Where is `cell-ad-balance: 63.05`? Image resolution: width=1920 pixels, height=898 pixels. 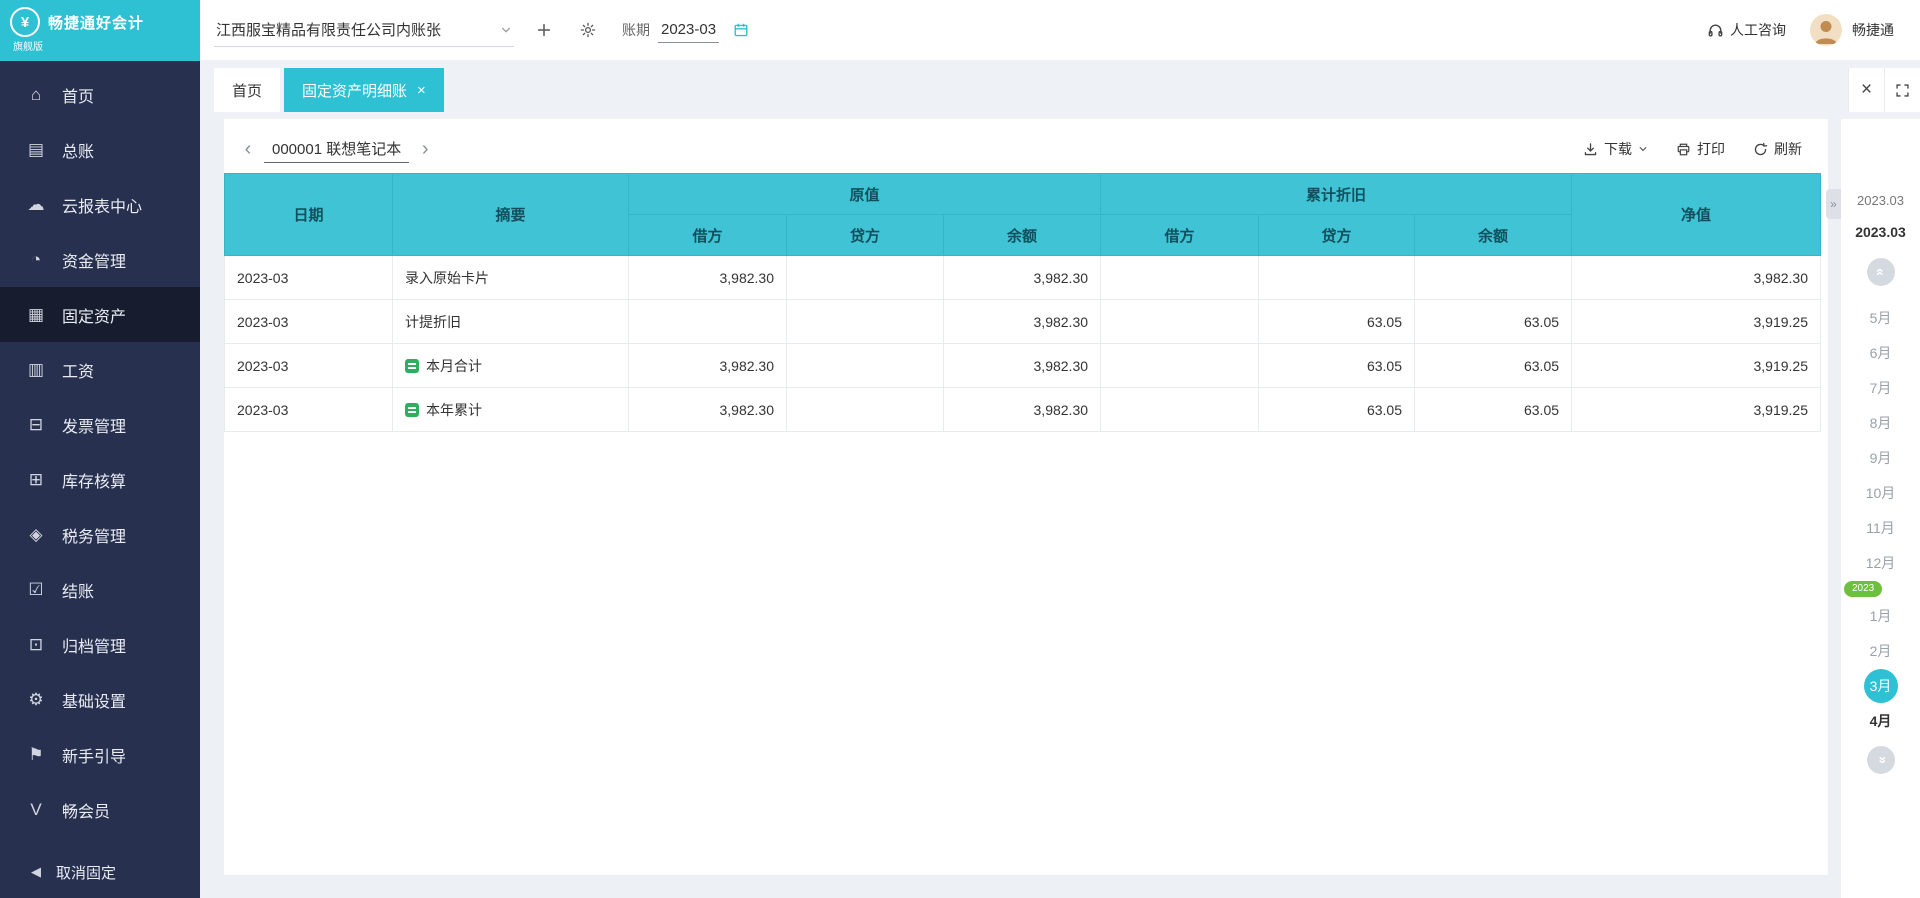
cell-ad-balance: 63.05 is located at coordinates (1493, 365).